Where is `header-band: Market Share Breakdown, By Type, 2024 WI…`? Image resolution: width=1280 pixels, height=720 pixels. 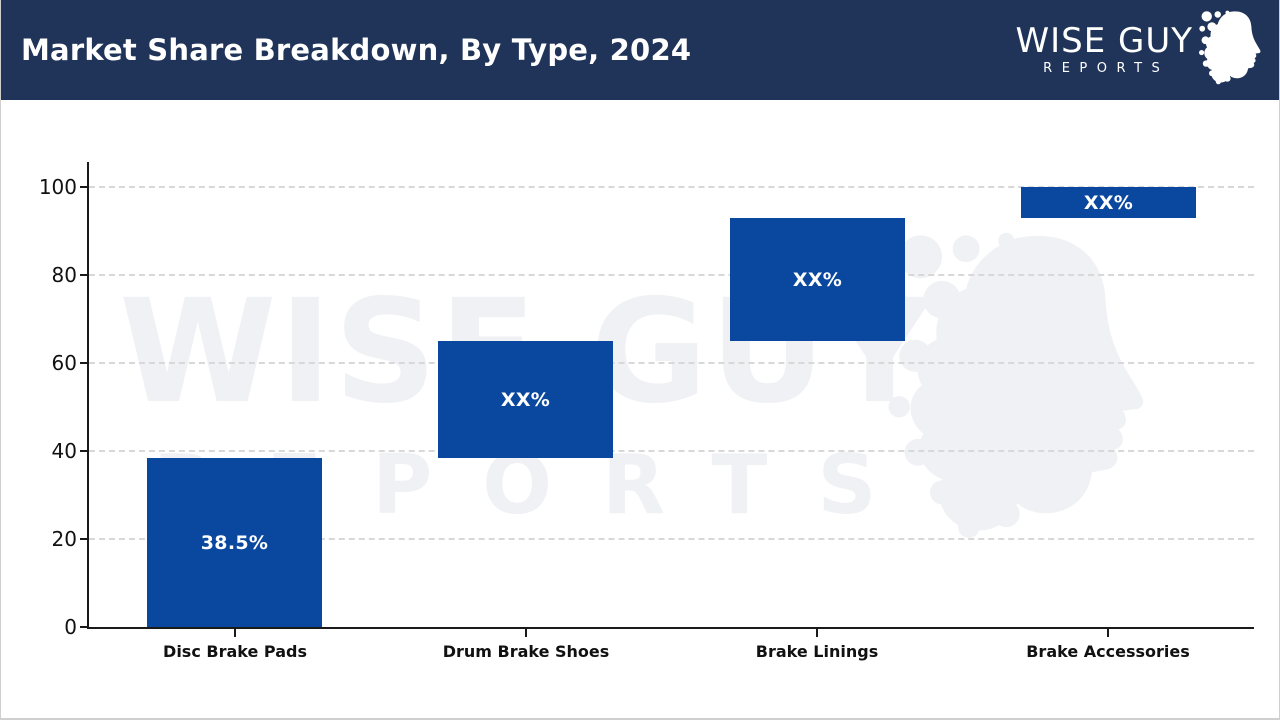
header-band: Market Share Breakdown, By Type, 2024 WI… is located at coordinates (640, 50).